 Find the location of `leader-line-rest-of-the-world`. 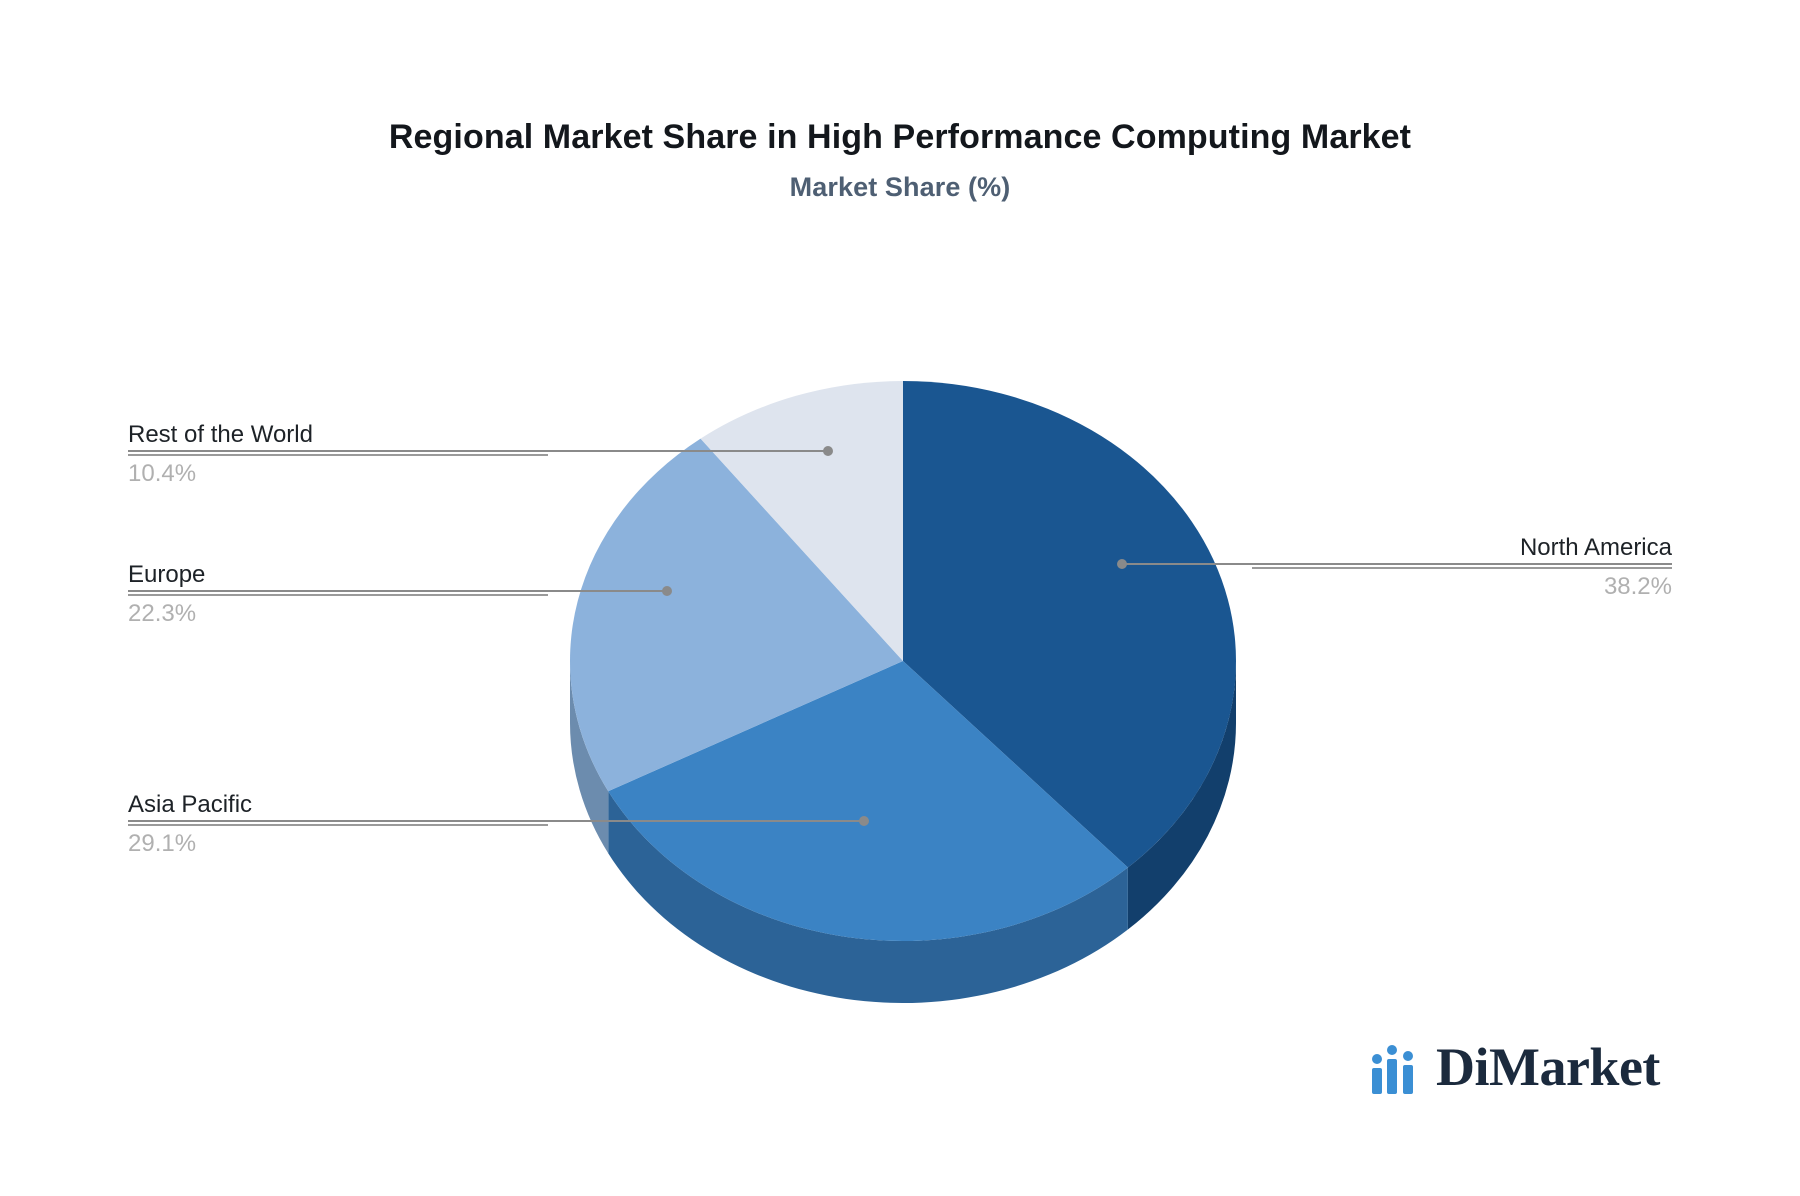

leader-line-rest-of-the-world is located at coordinates (480, 451).